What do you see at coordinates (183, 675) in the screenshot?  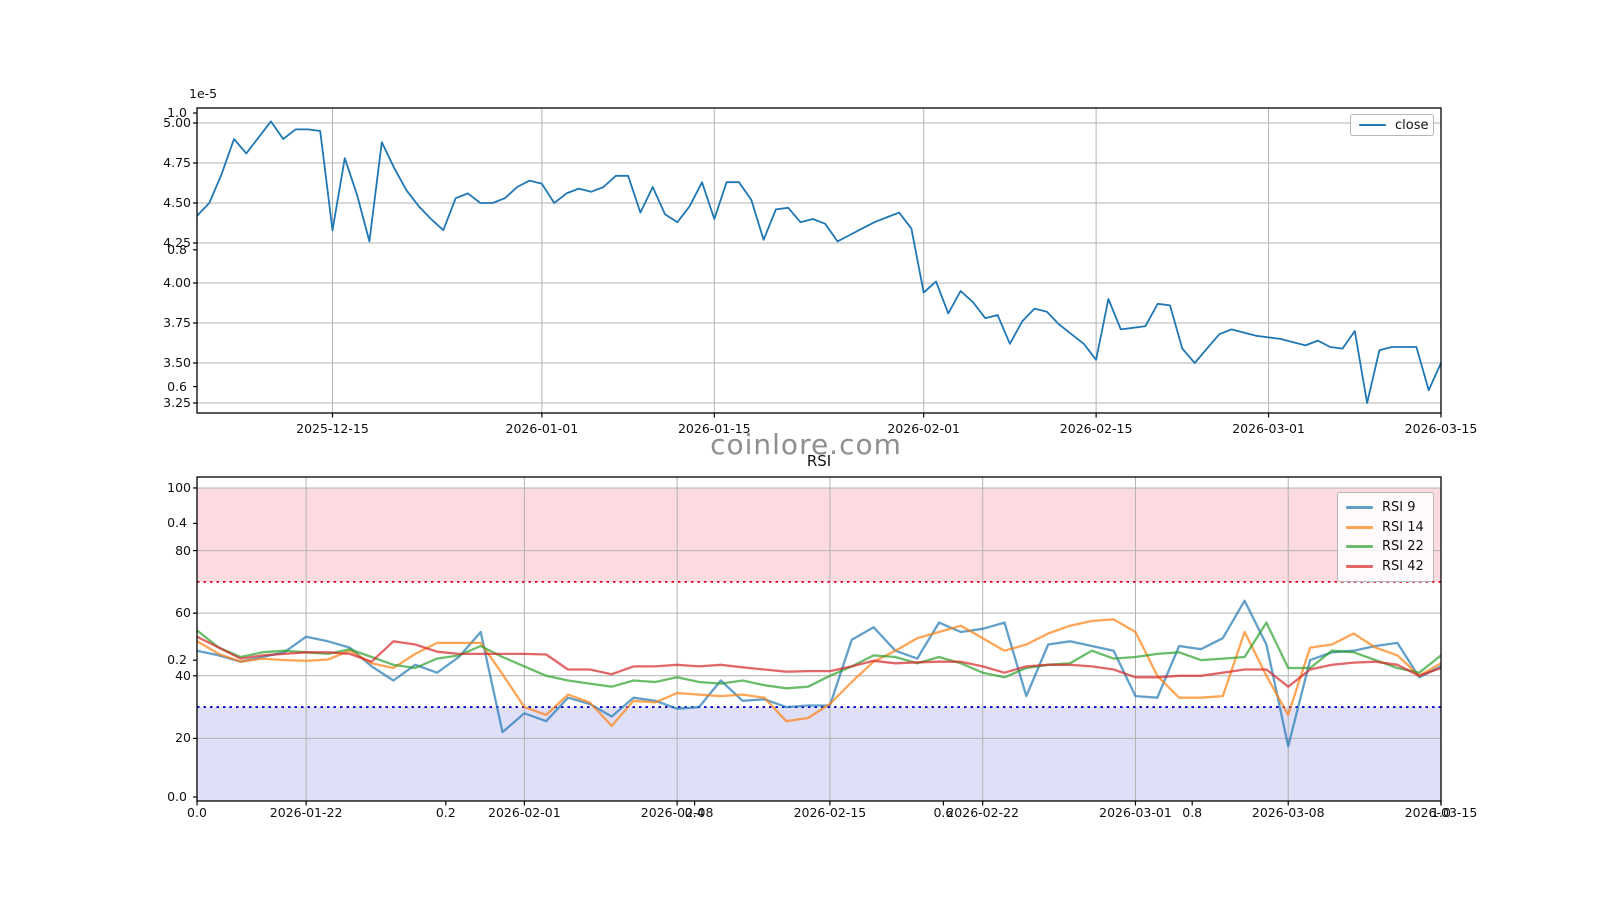 I see `rsi-y-tick-label: 40` at bounding box center [183, 675].